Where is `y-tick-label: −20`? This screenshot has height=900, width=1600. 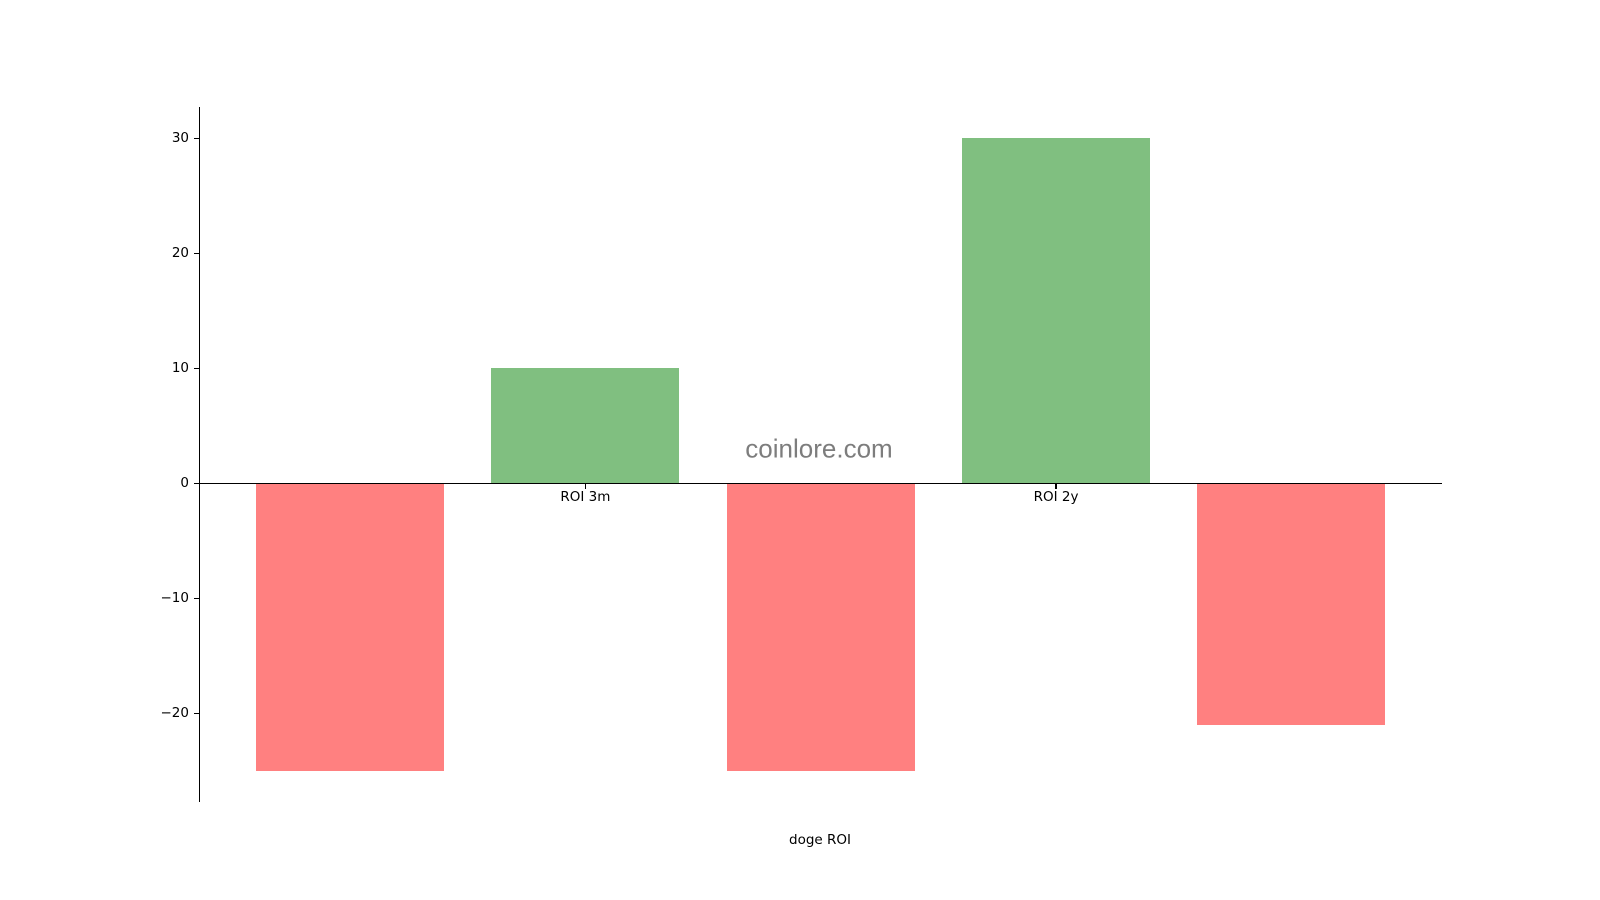 y-tick-label: −20 is located at coordinates (175, 713).